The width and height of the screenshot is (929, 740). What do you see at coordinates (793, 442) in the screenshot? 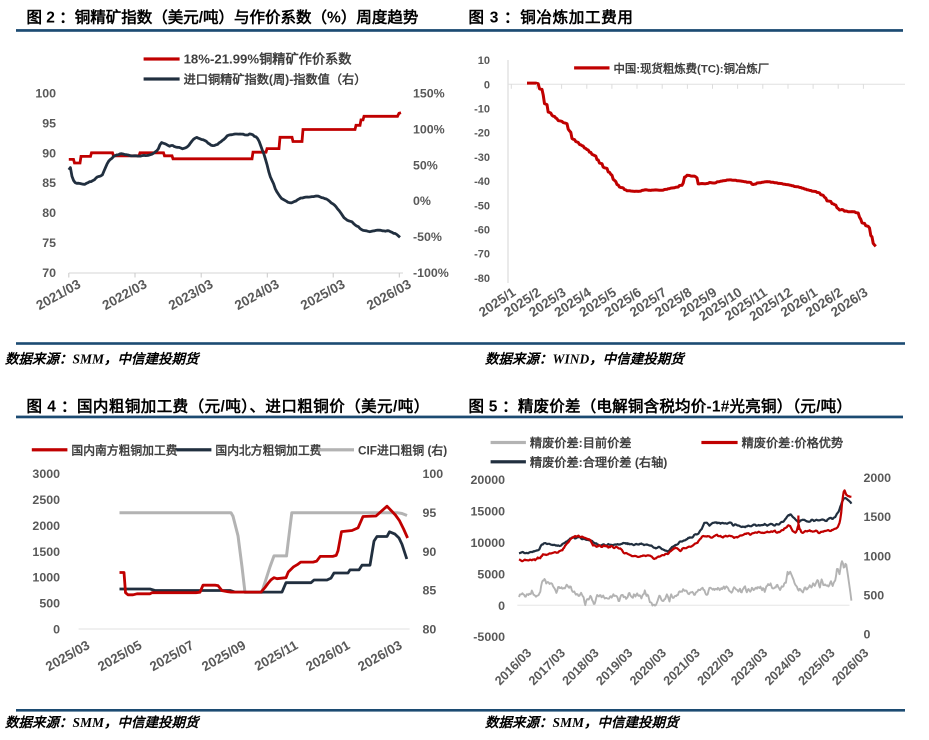
I see `svg-text: 精废价差:价格优势` at bounding box center [793, 442].